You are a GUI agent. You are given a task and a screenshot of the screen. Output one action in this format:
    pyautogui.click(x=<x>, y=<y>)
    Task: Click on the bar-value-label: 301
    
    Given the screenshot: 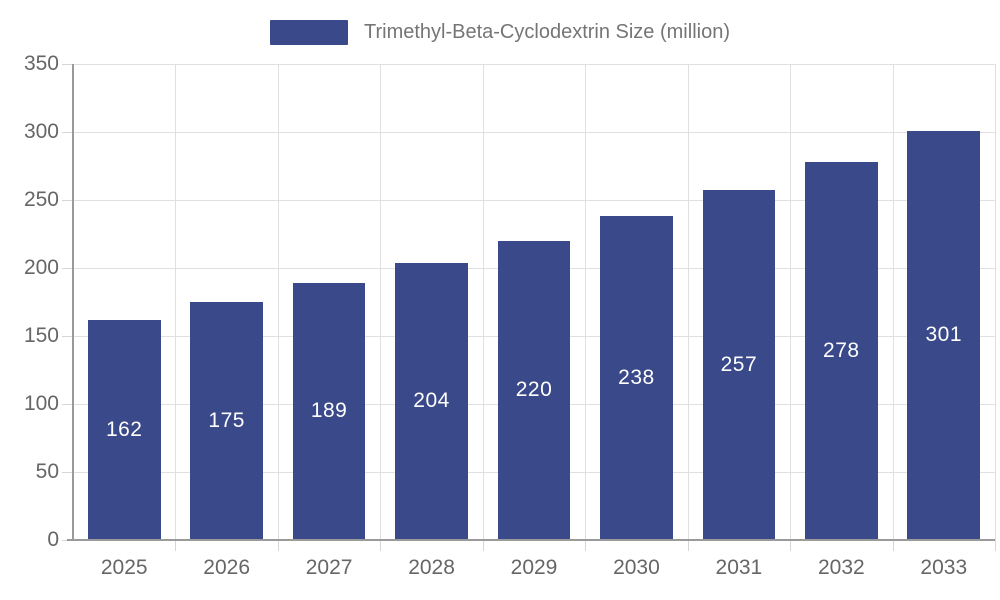 What is the action you would take?
    pyautogui.click(x=944, y=335)
    